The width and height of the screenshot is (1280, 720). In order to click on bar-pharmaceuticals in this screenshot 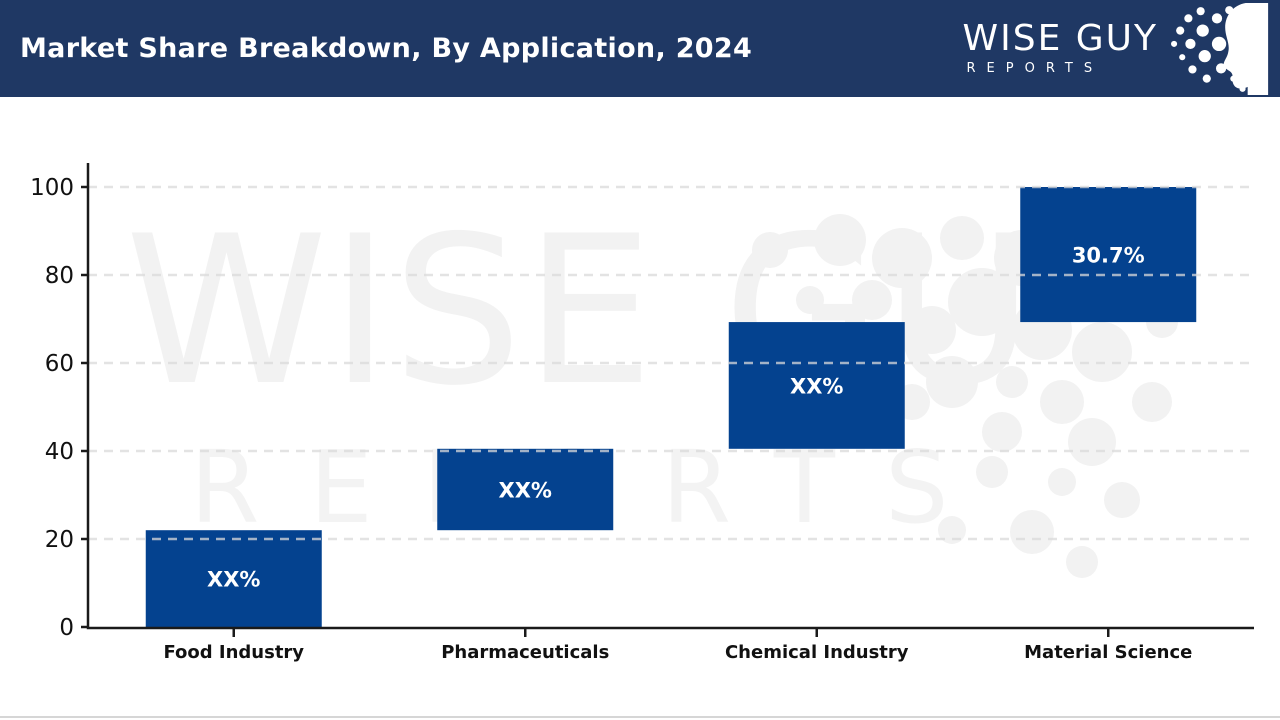, I will do `click(525, 489)`.